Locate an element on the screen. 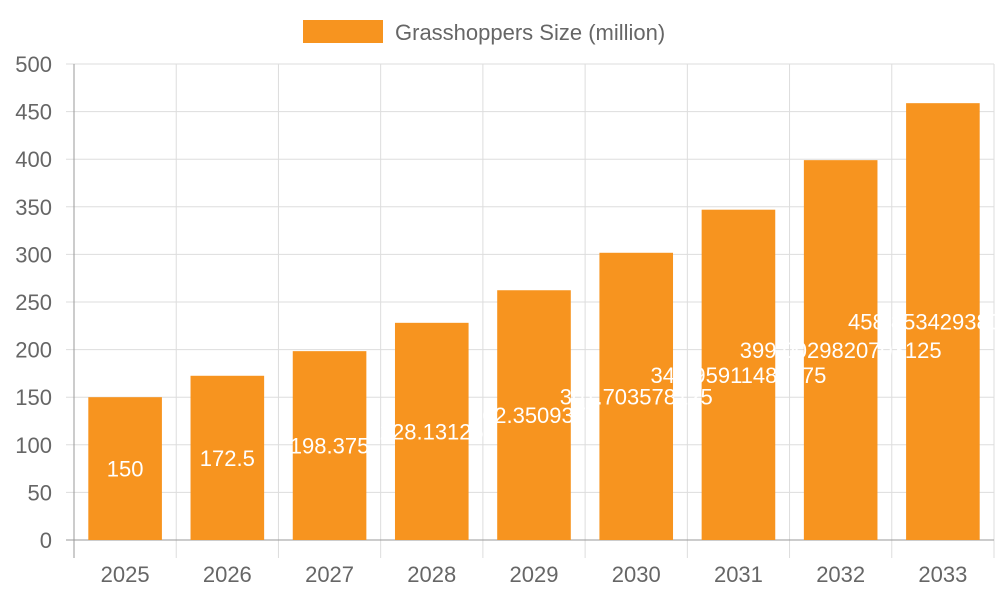 The image size is (1000, 600). data-label: 228.13125 is located at coordinates (432, 431).